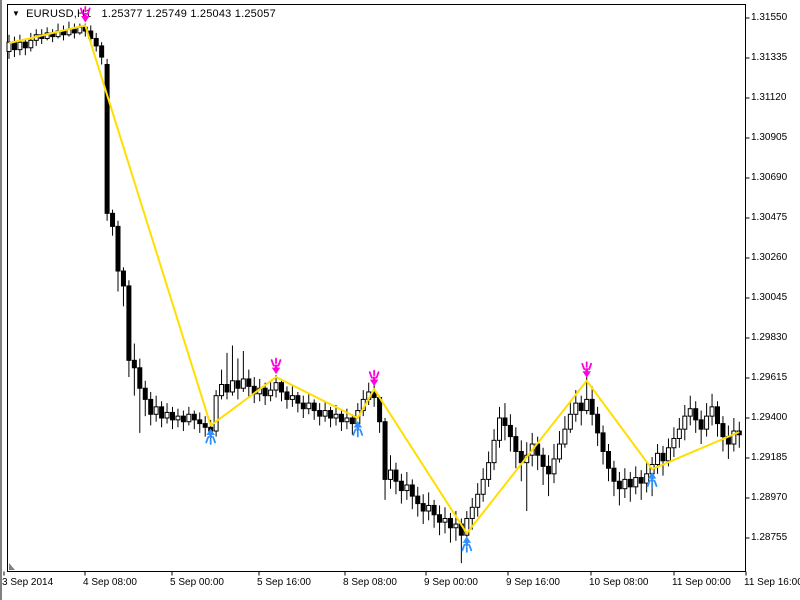 This screenshot has height=600, width=800. Describe the element at coordinates (370, 582) in the screenshot. I see `time-label: 8 Sep 08:00` at that location.